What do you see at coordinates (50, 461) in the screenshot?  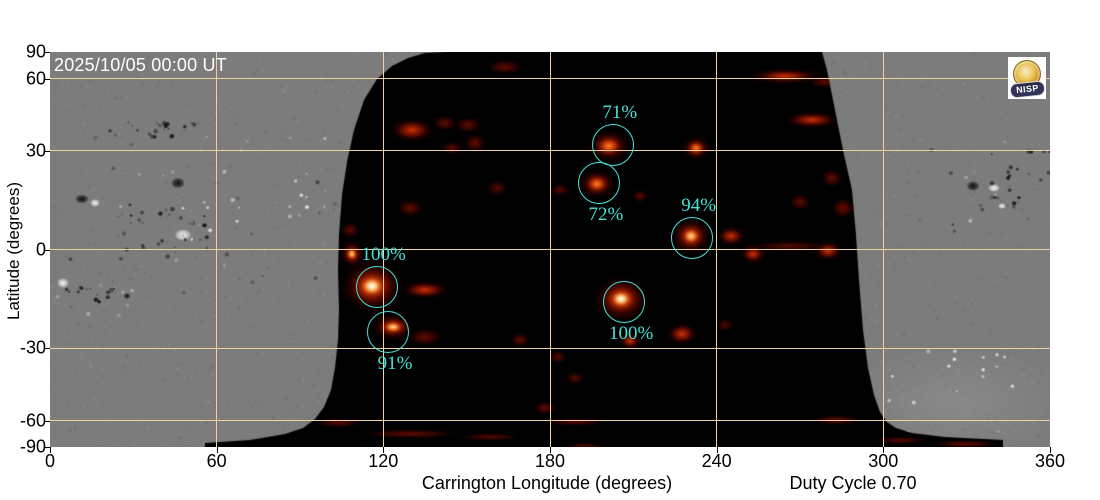 I see `x-tick-label-0: 0` at bounding box center [50, 461].